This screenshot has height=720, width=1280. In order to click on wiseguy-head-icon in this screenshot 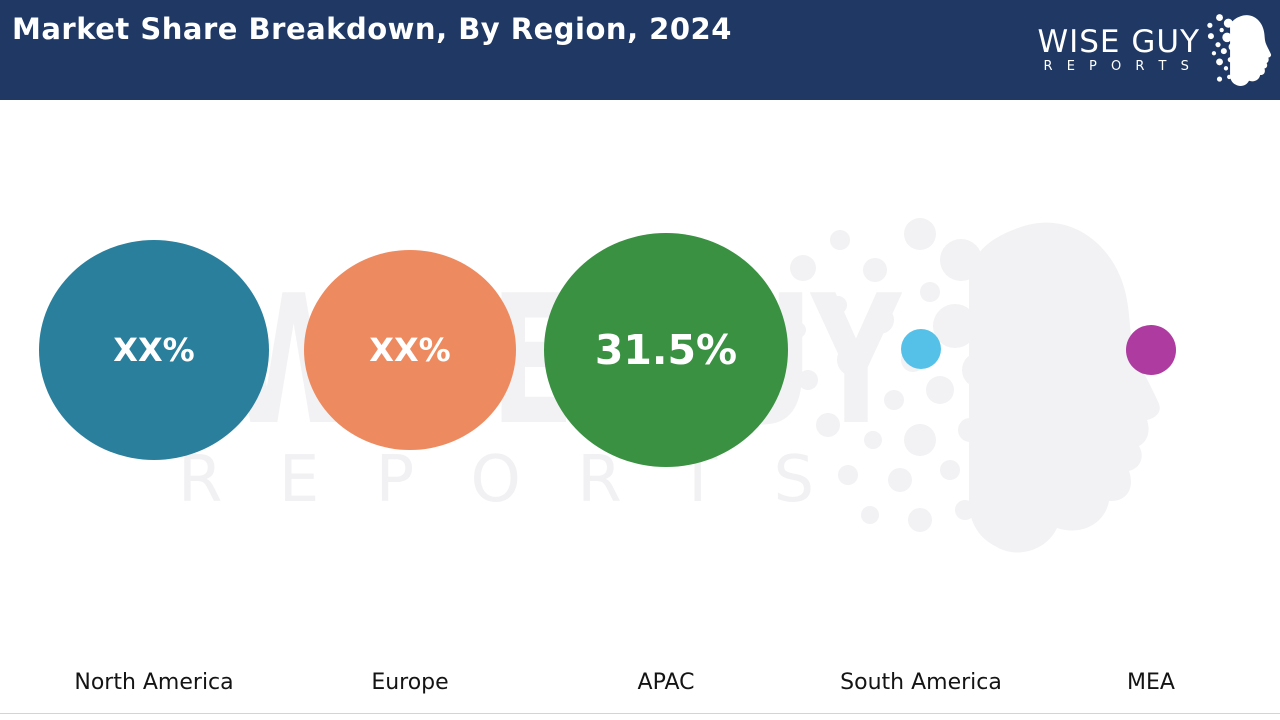, I will do `click(1239, 50)`.